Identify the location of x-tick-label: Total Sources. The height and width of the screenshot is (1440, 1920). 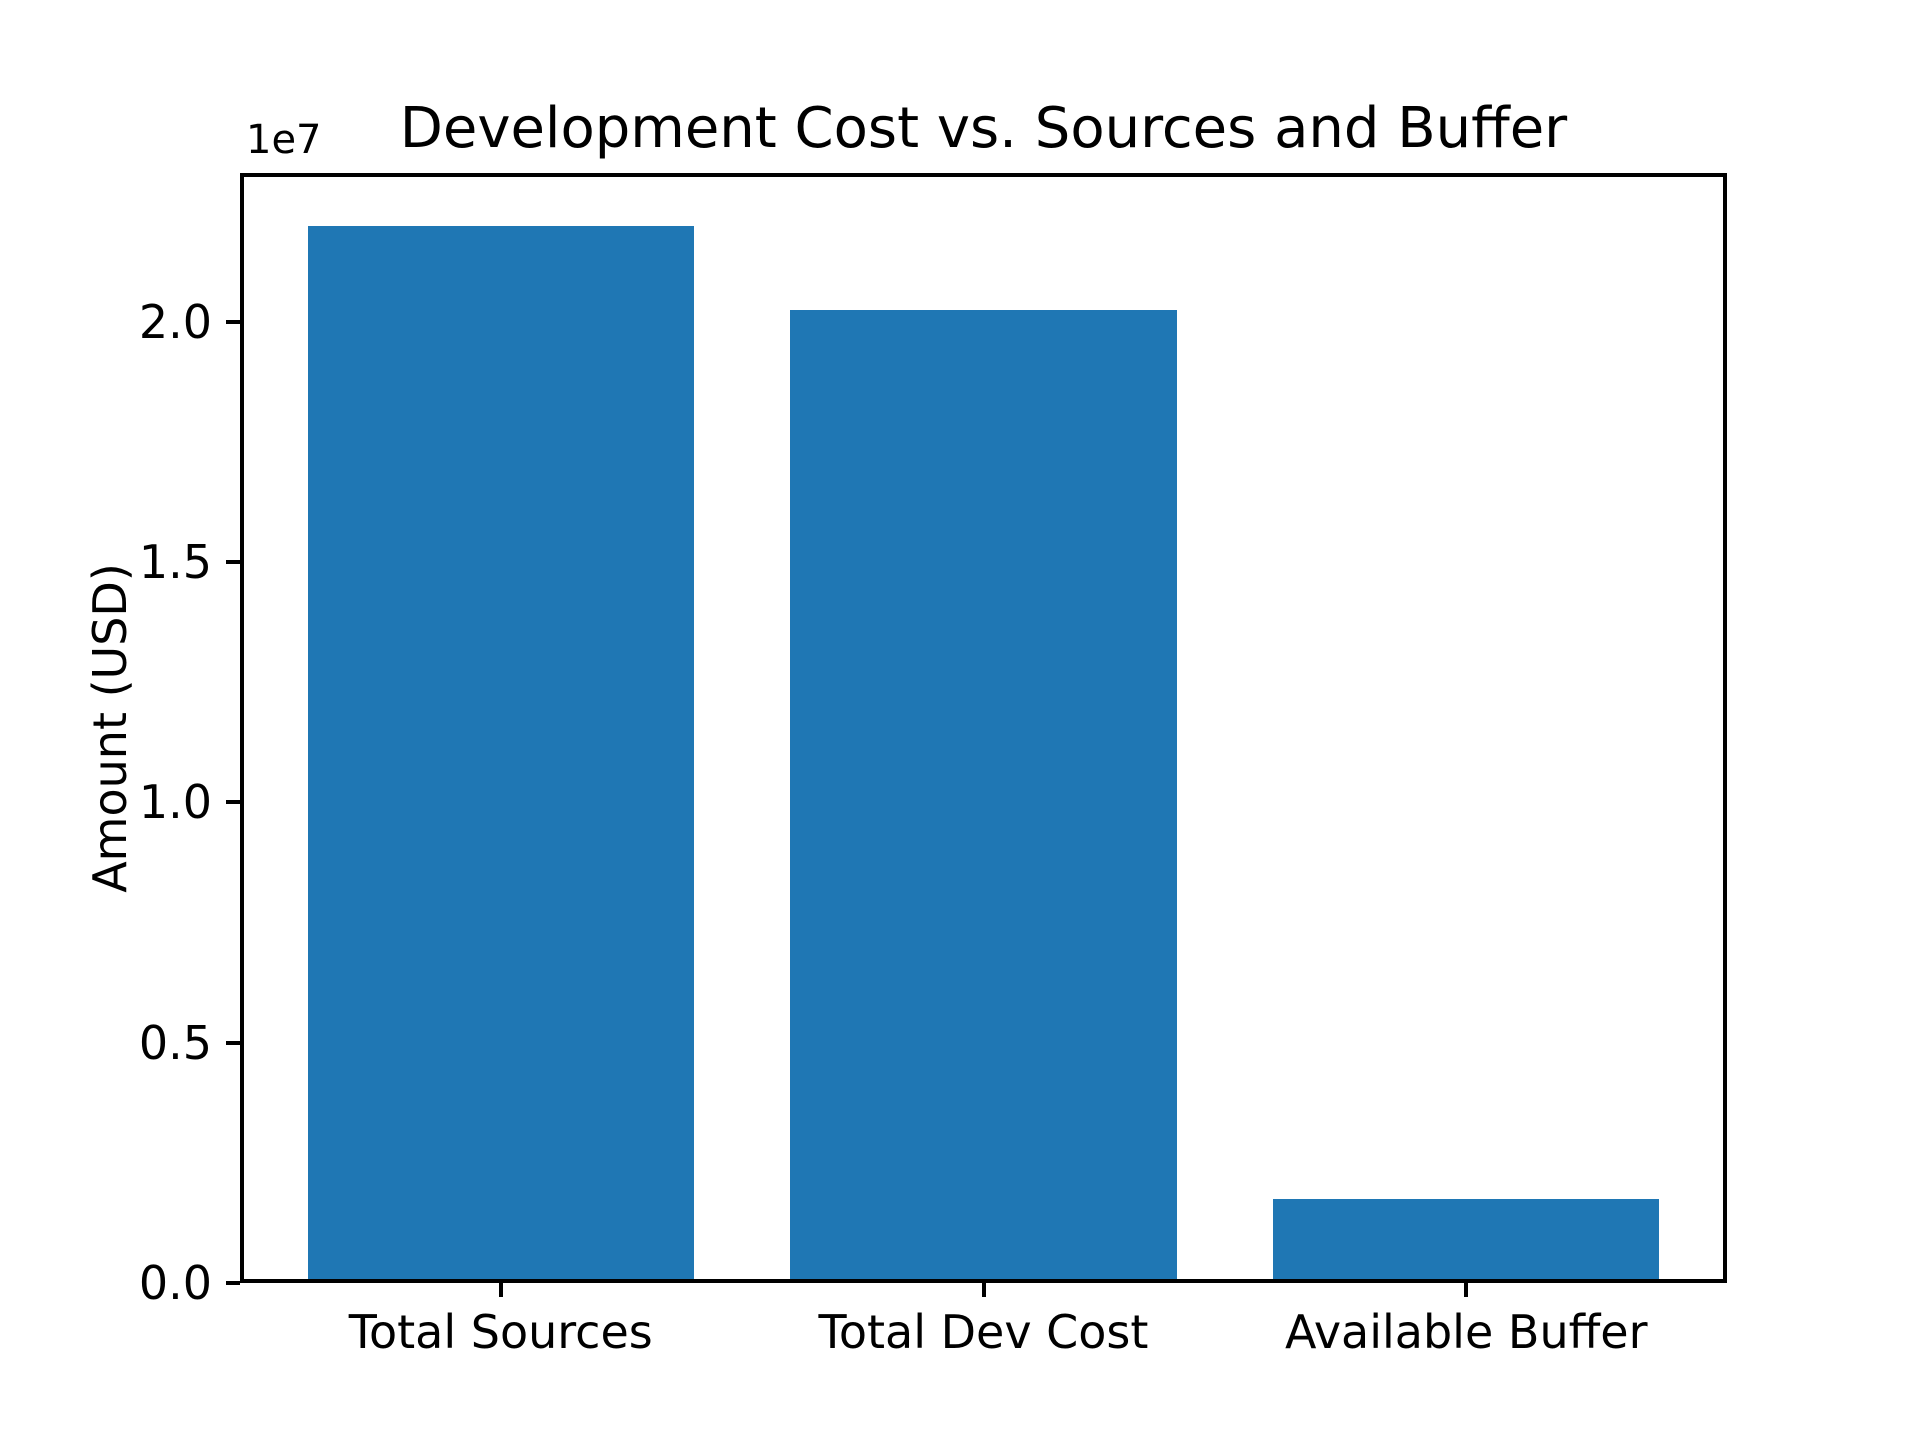
(500, 1332).